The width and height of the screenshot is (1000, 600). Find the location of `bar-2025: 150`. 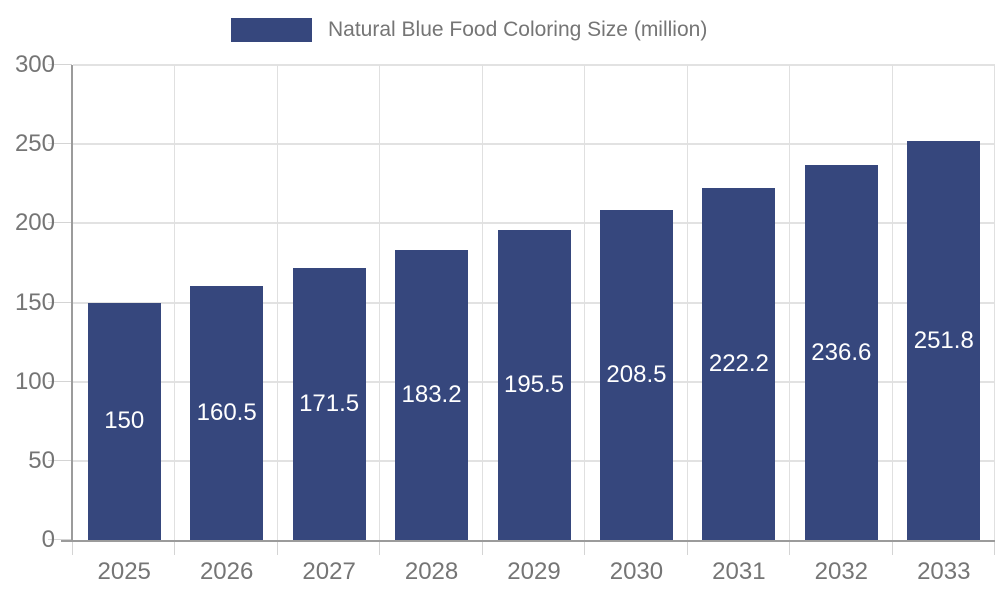

bar-2025: 150 is located at coordinates (124, 421).